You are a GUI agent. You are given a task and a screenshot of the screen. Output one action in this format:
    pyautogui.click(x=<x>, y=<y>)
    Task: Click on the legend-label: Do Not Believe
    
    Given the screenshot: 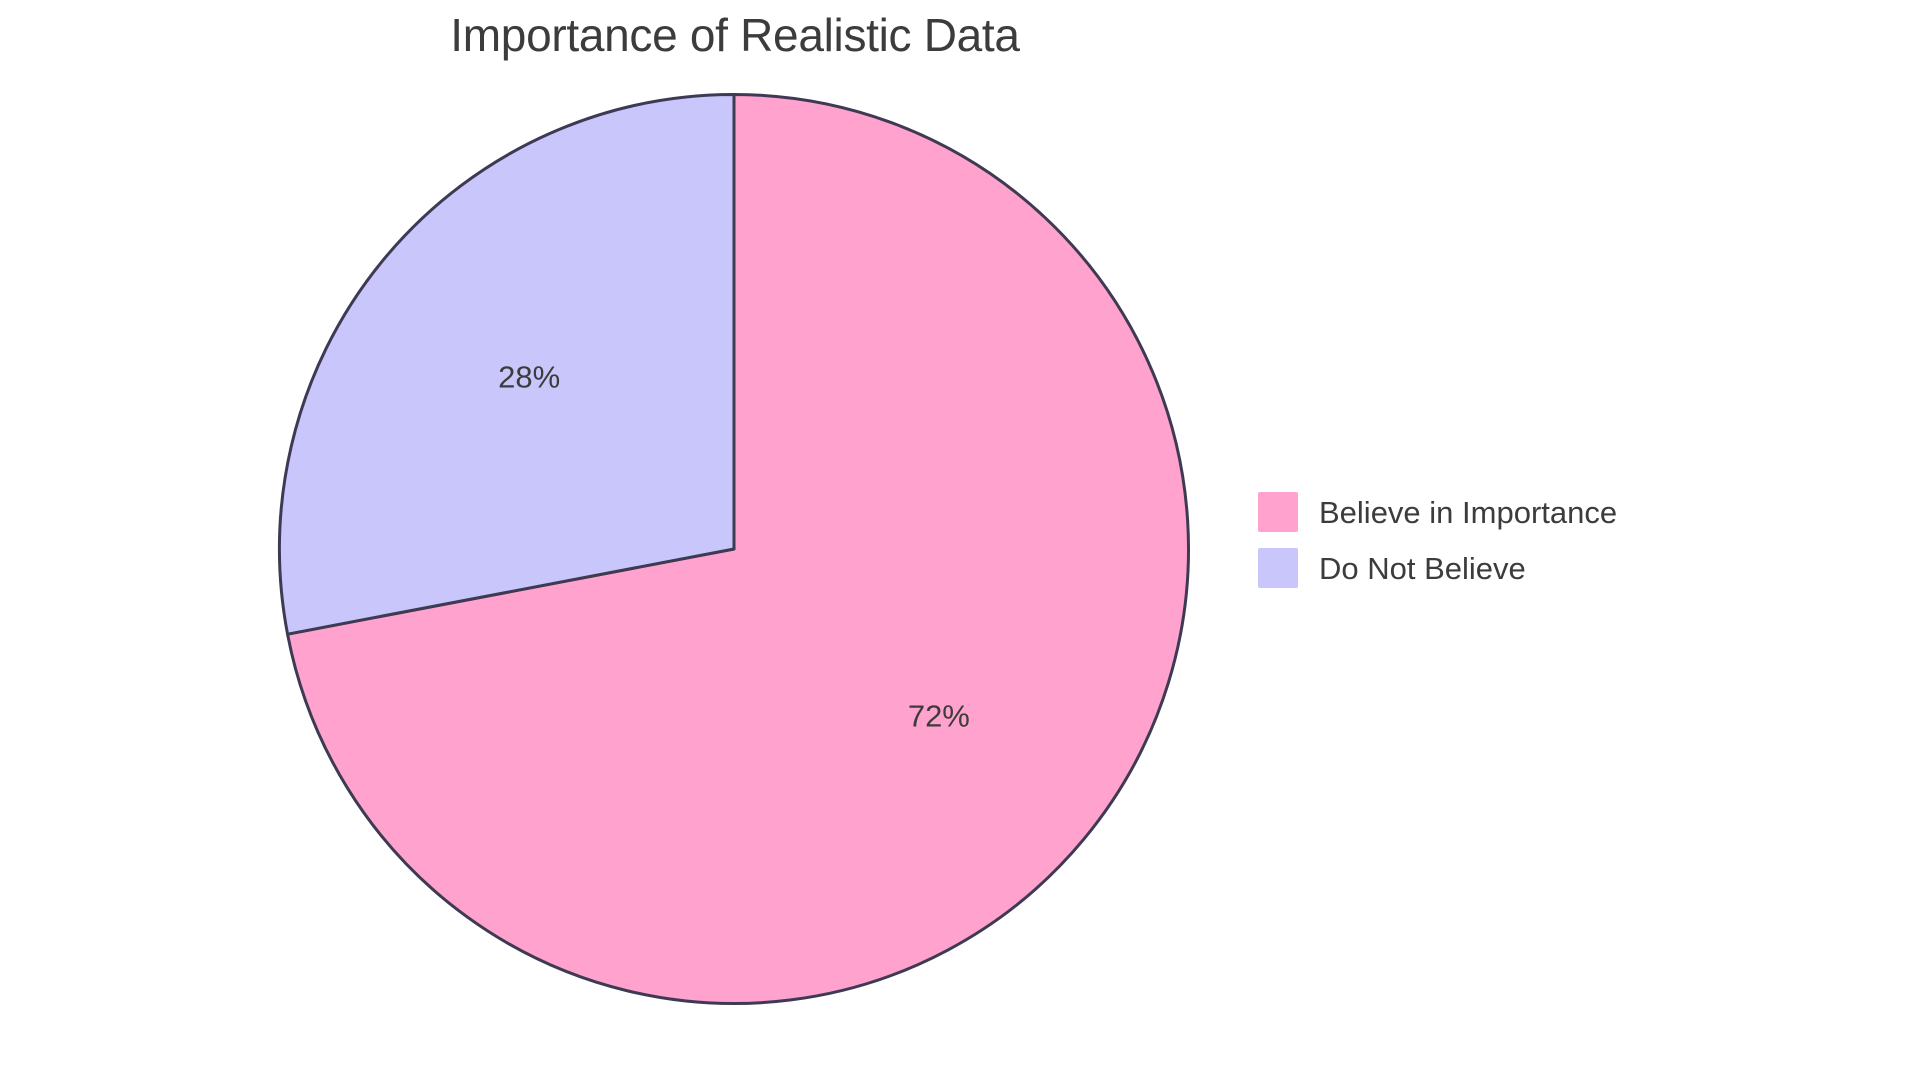 What is the action you would take?
    pyautogui.click(x=1422, y=568)
    